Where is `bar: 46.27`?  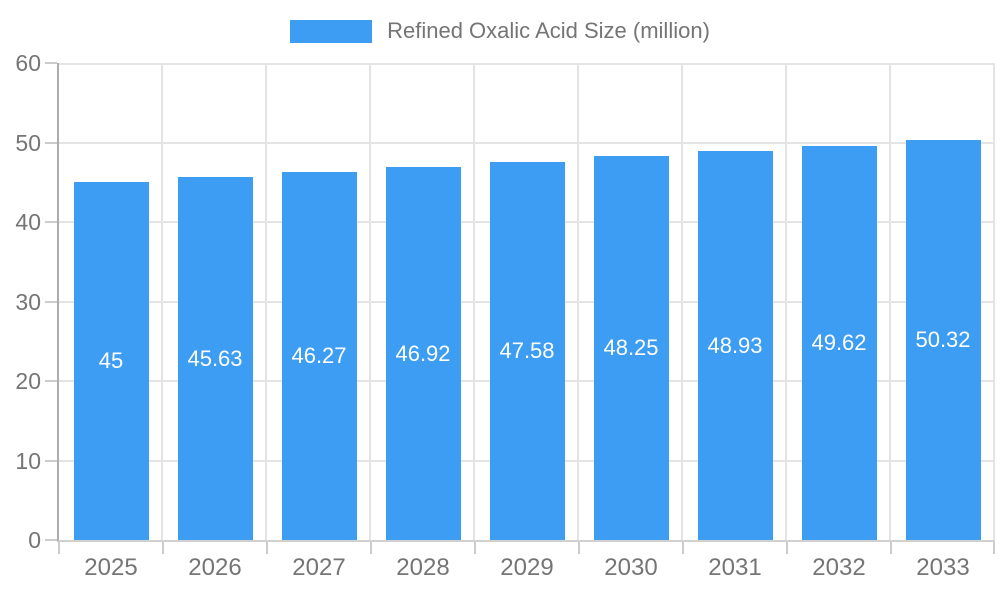
bar: 46.27 is located at coordinates (319, 356).